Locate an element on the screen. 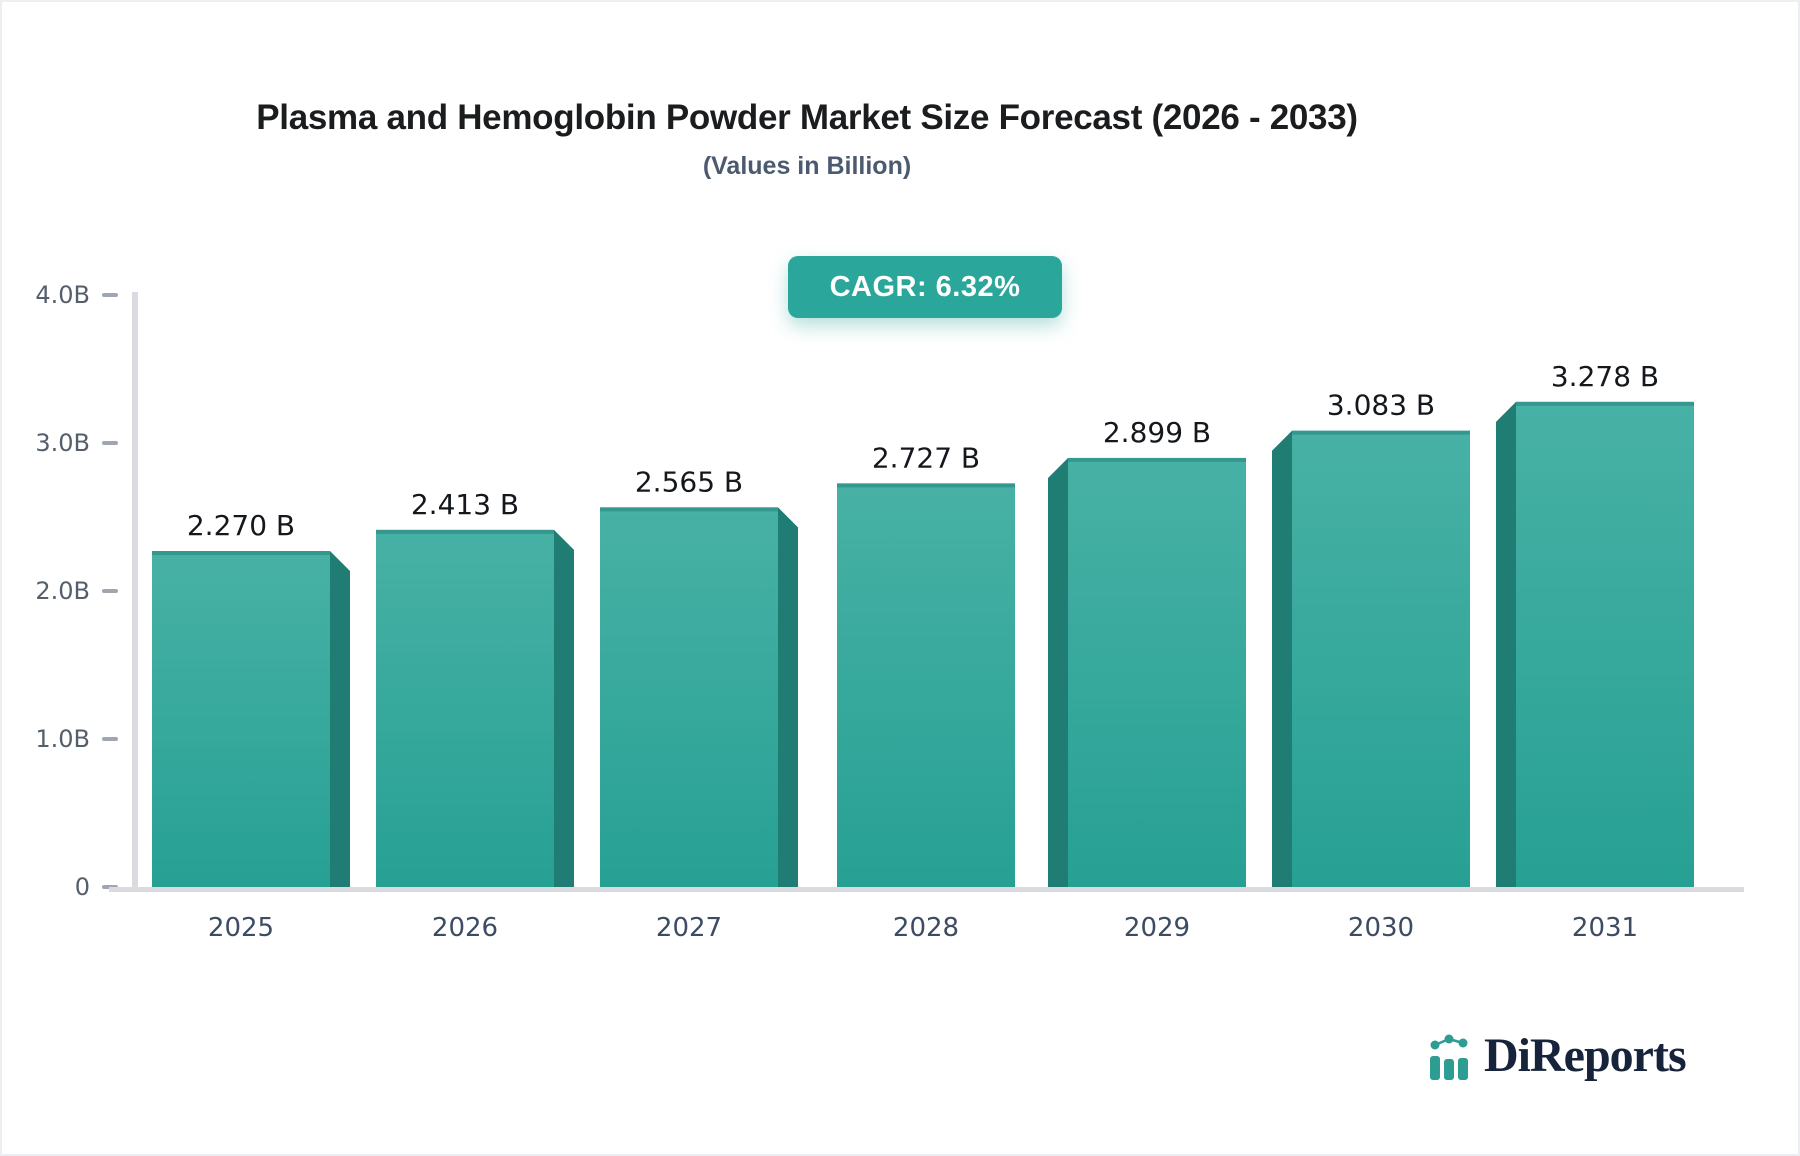 This screenshot has width=1800, height=1156. bar-value-label: 2.270 B is located at coordinates (241, 525).